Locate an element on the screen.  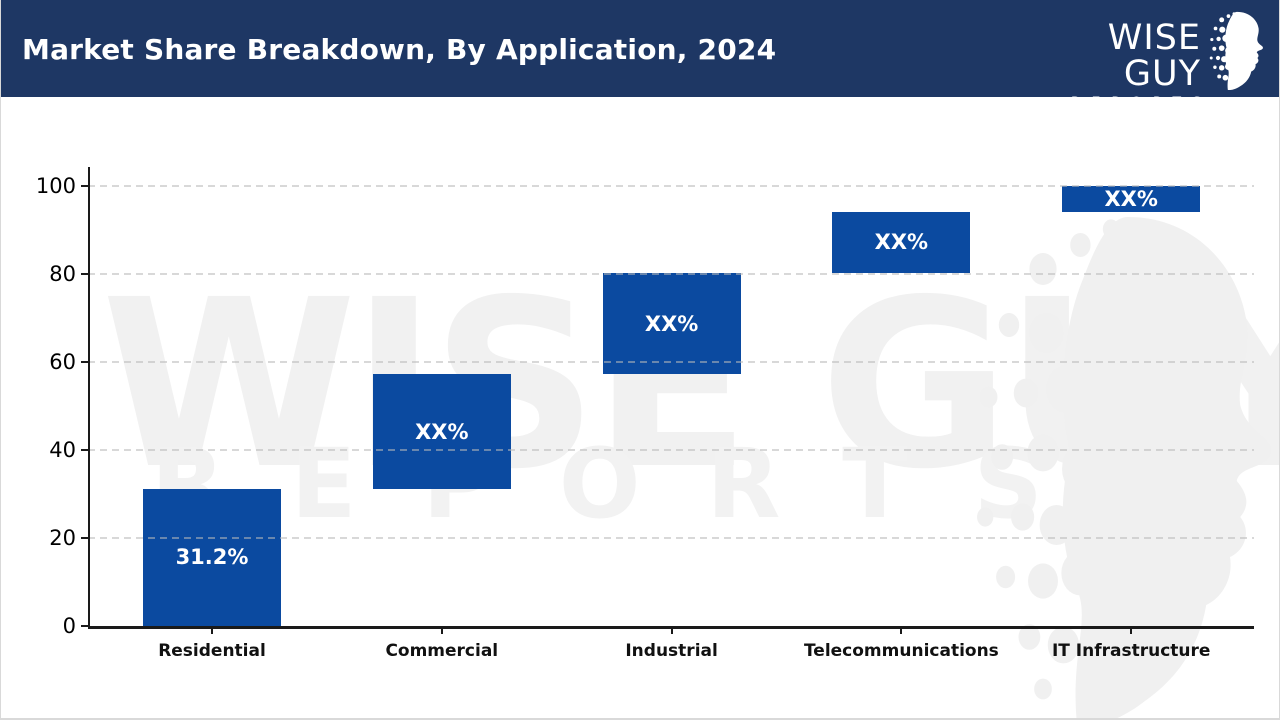
y-axis-line is located at coordinates (89, 397).